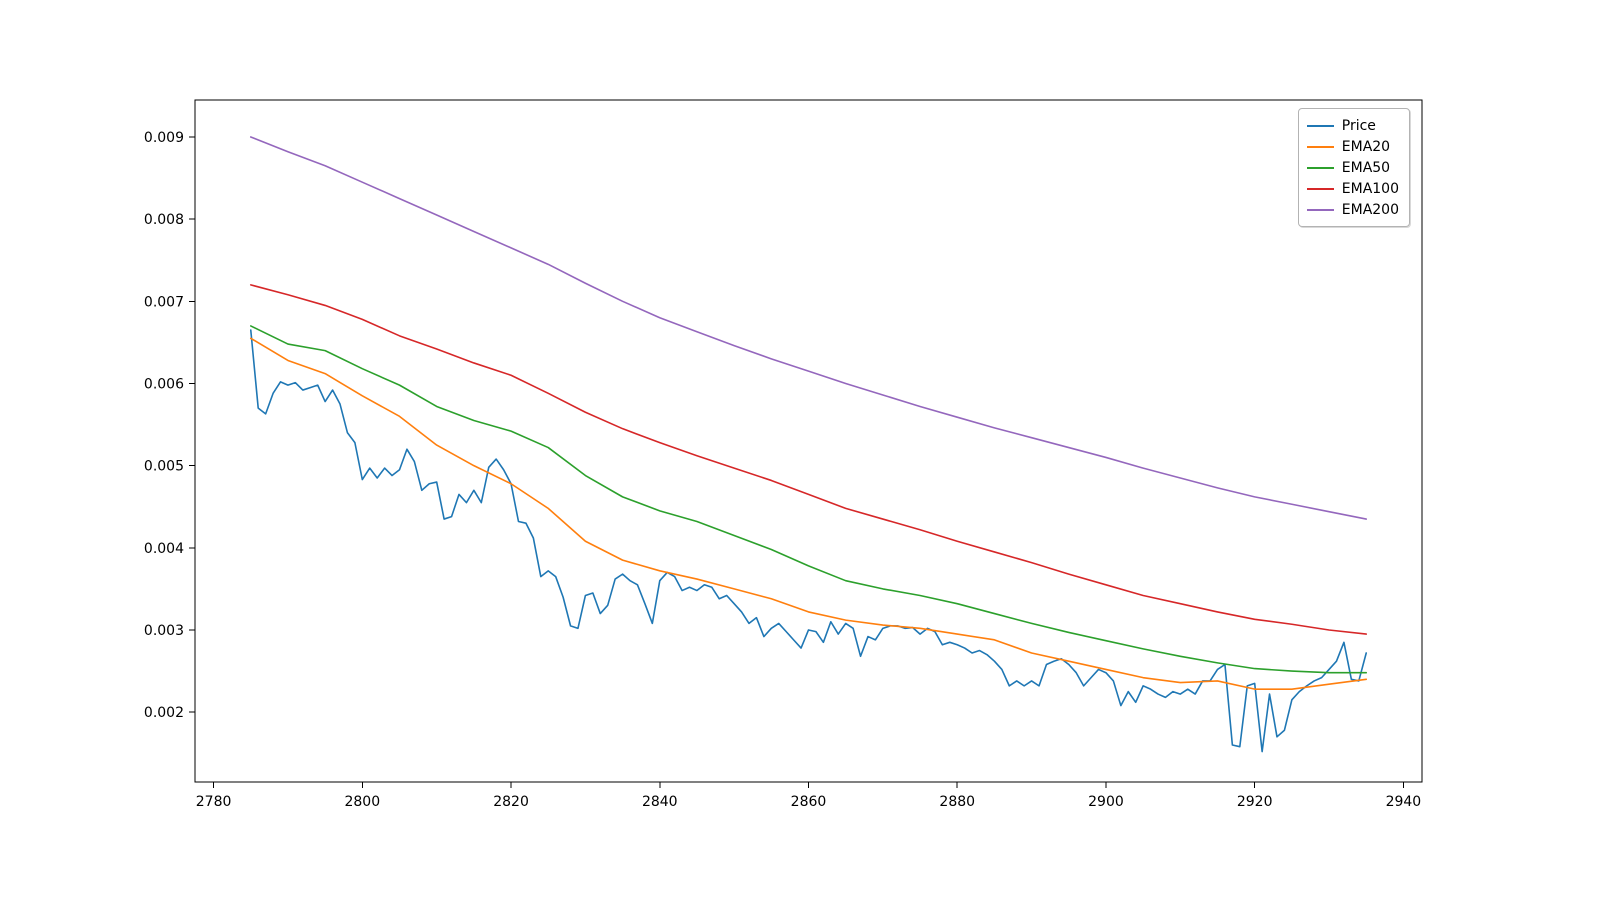  Describe the element at coordinates (164, 713) in the screenshot. I see `y-tick-label: 0.002` at that location.